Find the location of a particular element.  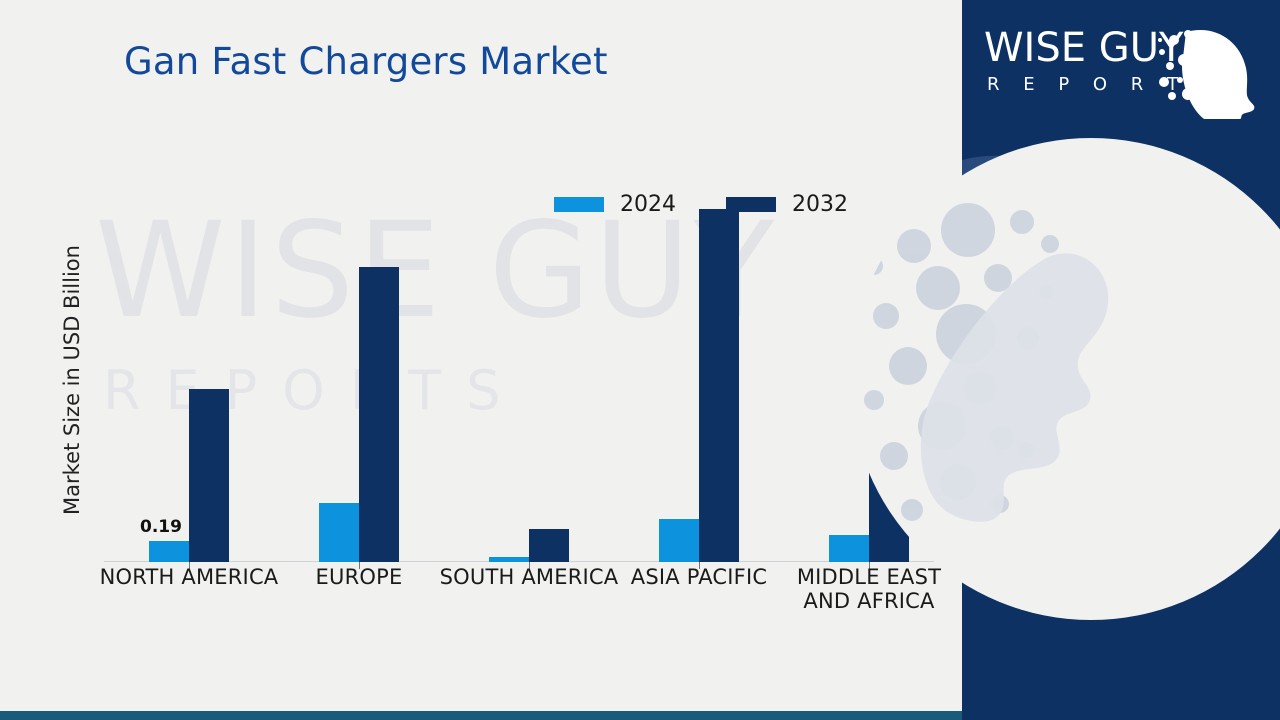

category-label-europe: EUROPE is located at coordinates (359, 577).